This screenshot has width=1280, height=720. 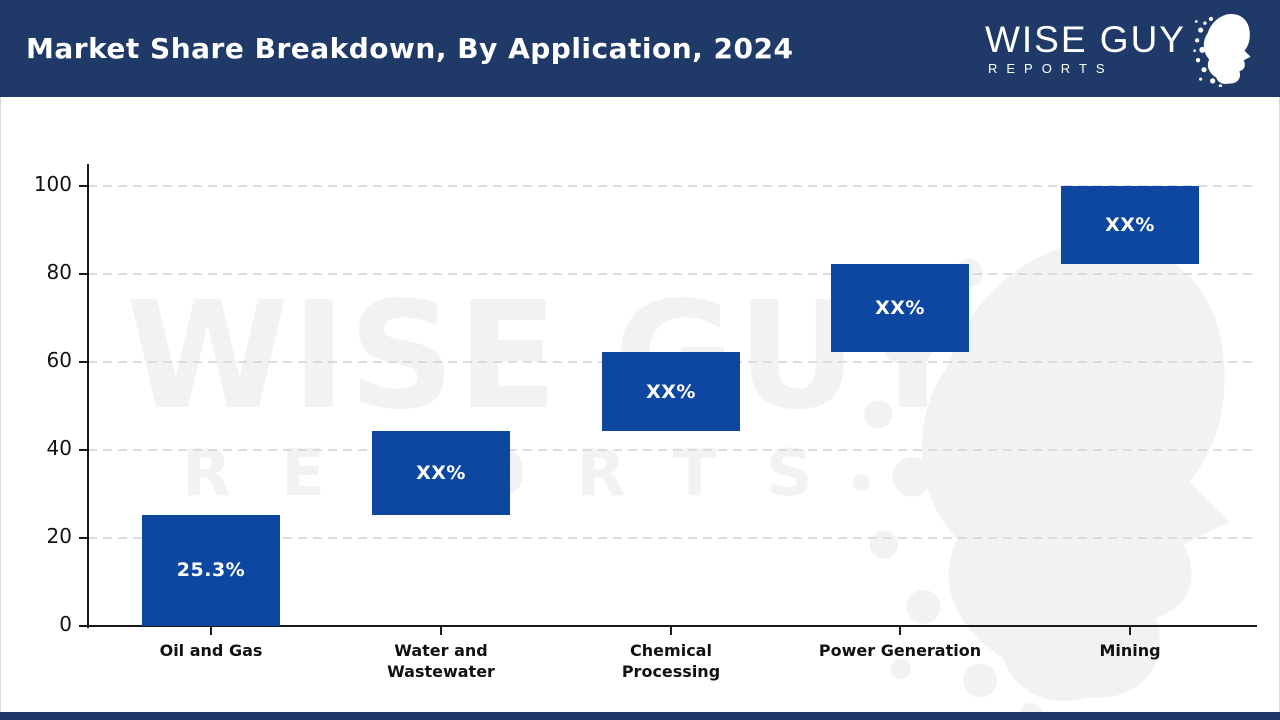 I want to click on y-axis-line, so click(x=88, y=396).